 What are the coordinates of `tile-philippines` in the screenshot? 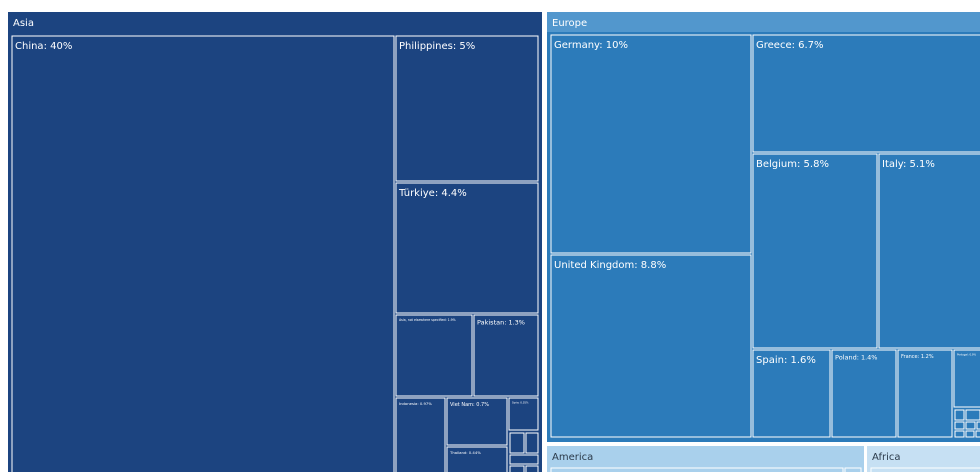 It's located at (467, 108).